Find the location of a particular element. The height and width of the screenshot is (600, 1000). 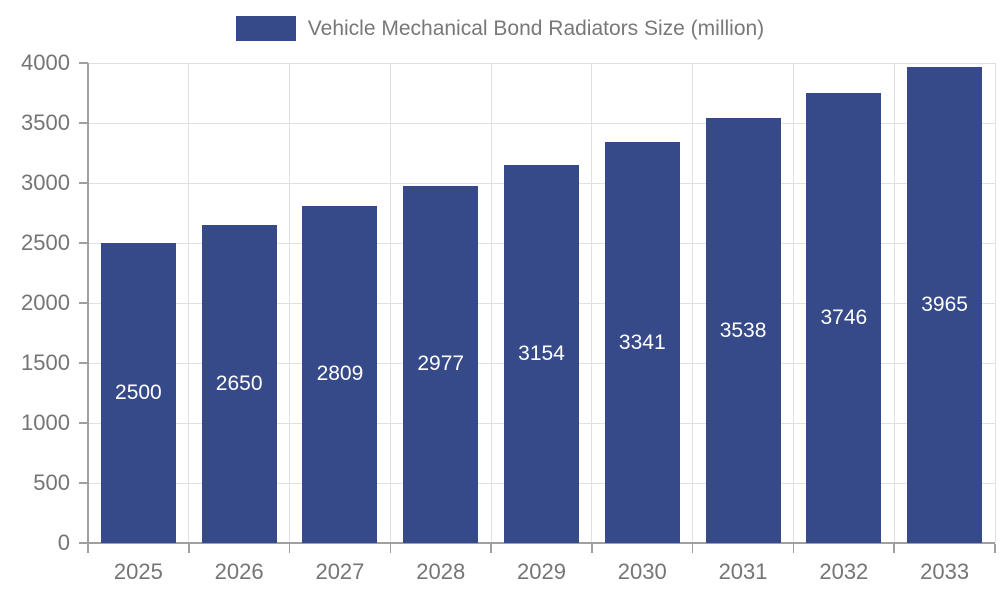

x-axis-tick-label: 2030 is located at coordinates (642, 571).